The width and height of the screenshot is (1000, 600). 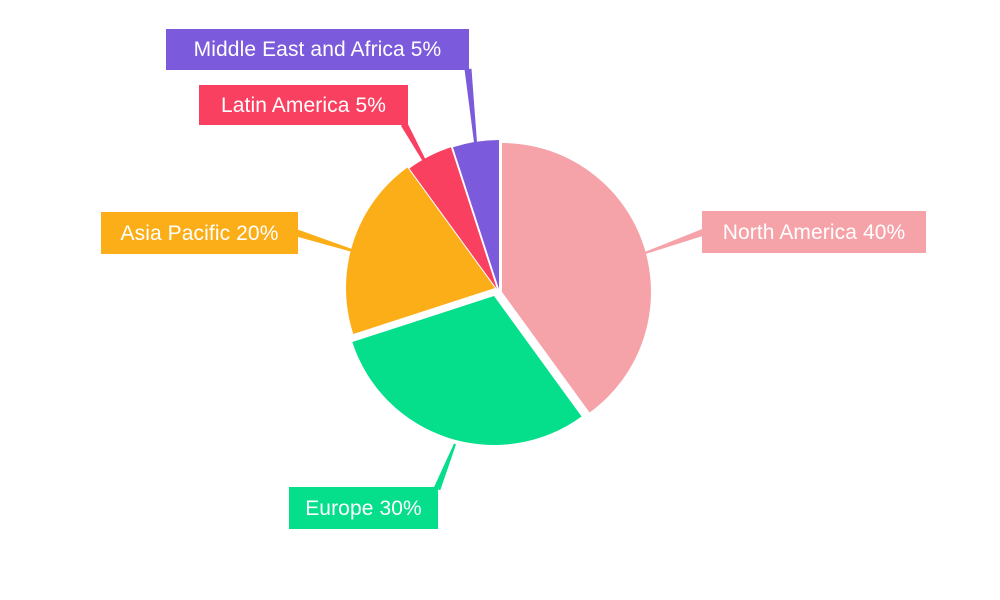 I want to click on pie-label-north-america: North America 40%, so click(x=814, y=232).